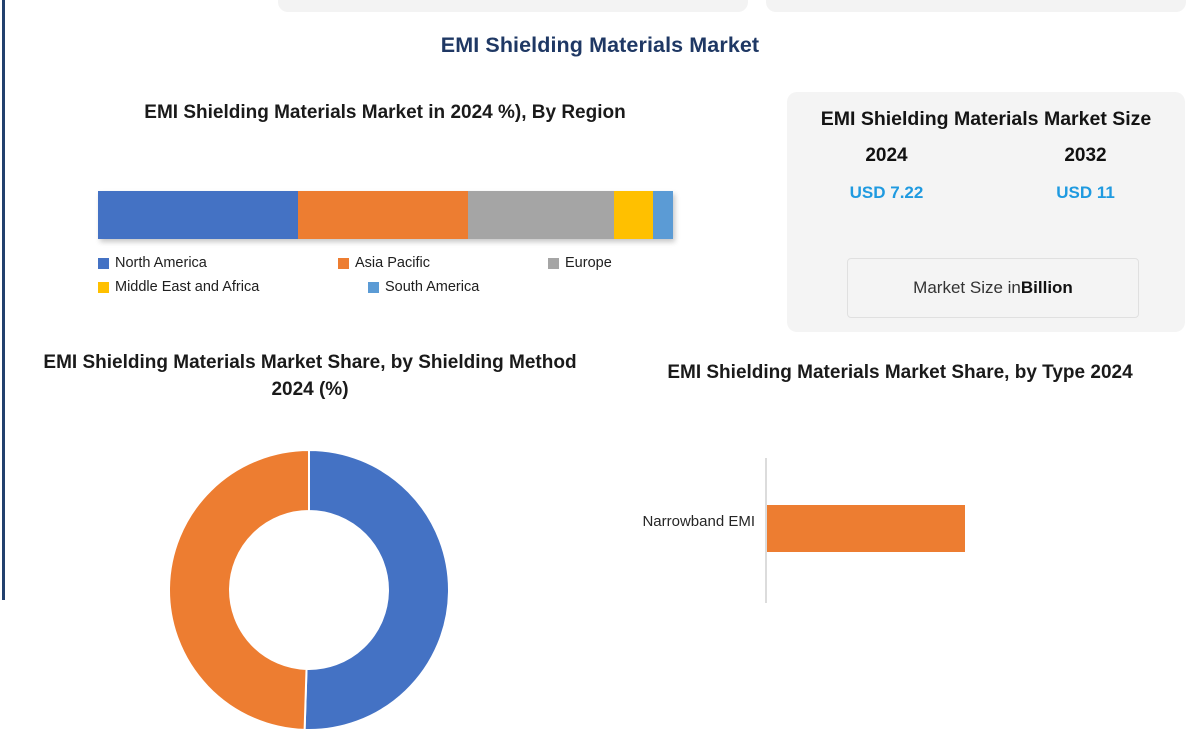 This screenshot has width=1200, height=735. I want to click on legend-item-europe: Europe, so click(580, 263).